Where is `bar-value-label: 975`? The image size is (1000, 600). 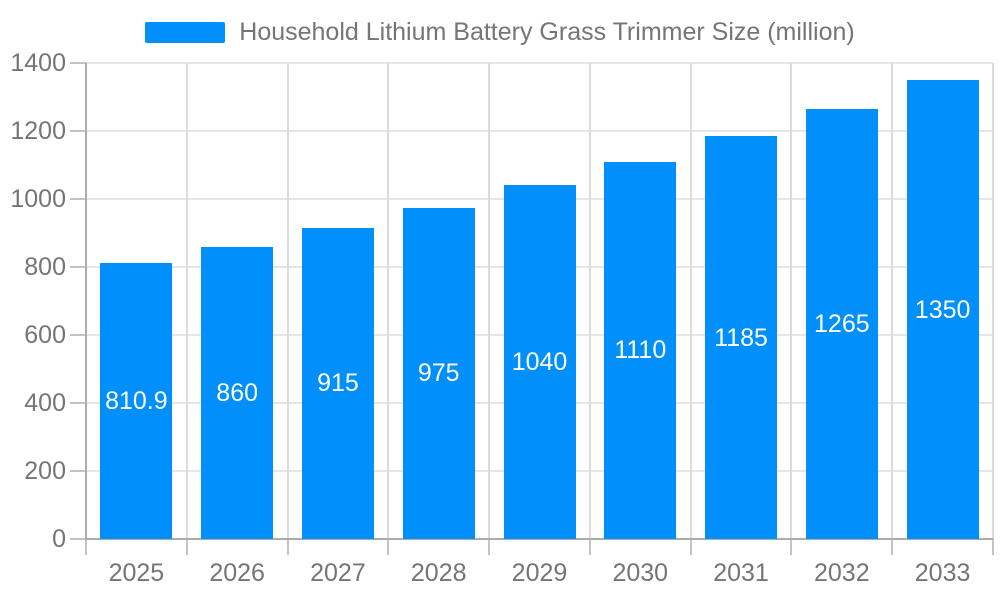 bar-value-label: 975 is located at coordinates (438, 373).